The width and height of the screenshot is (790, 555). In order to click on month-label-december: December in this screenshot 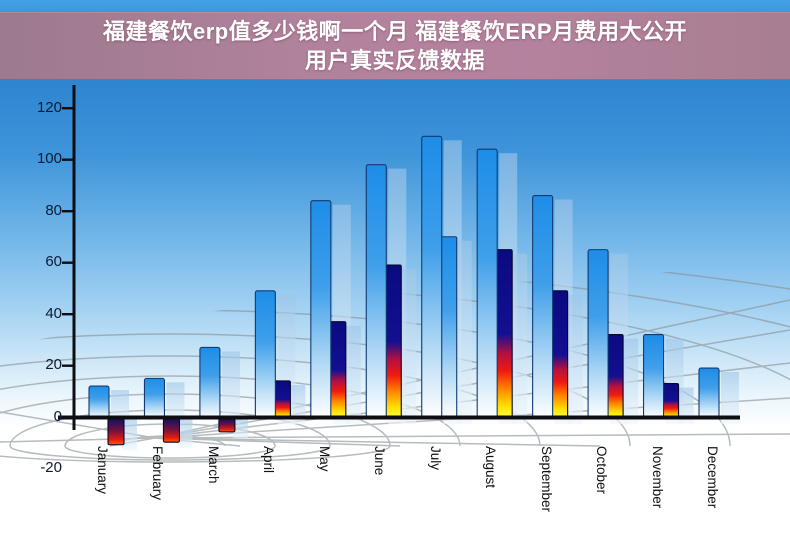, I will do `click(712, 477)`.